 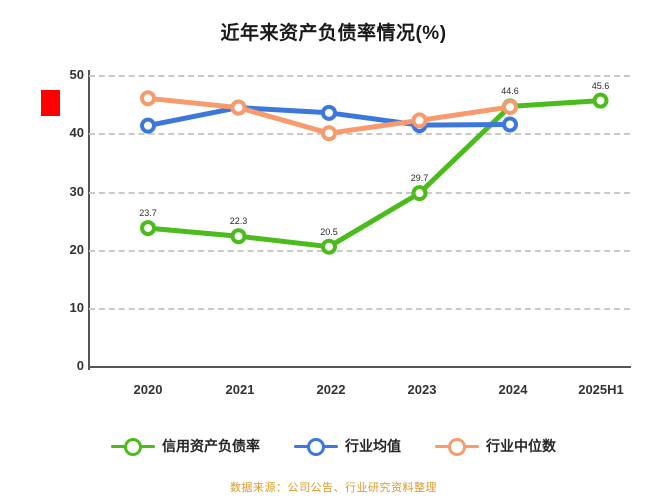 I want to click on legend-label-2: 行业中位数, so click(x=521, y=446).